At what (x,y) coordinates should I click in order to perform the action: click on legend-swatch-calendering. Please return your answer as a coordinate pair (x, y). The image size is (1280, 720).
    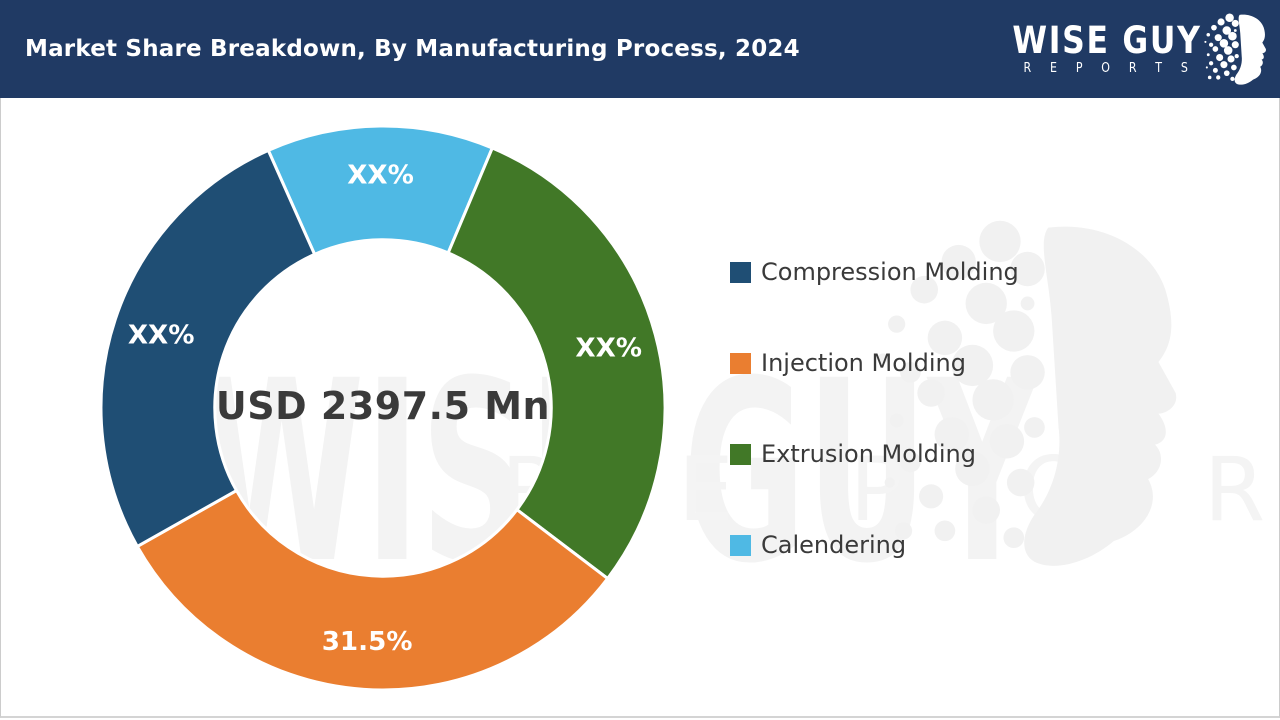
    Looking at the image, I should click on (740, 545).